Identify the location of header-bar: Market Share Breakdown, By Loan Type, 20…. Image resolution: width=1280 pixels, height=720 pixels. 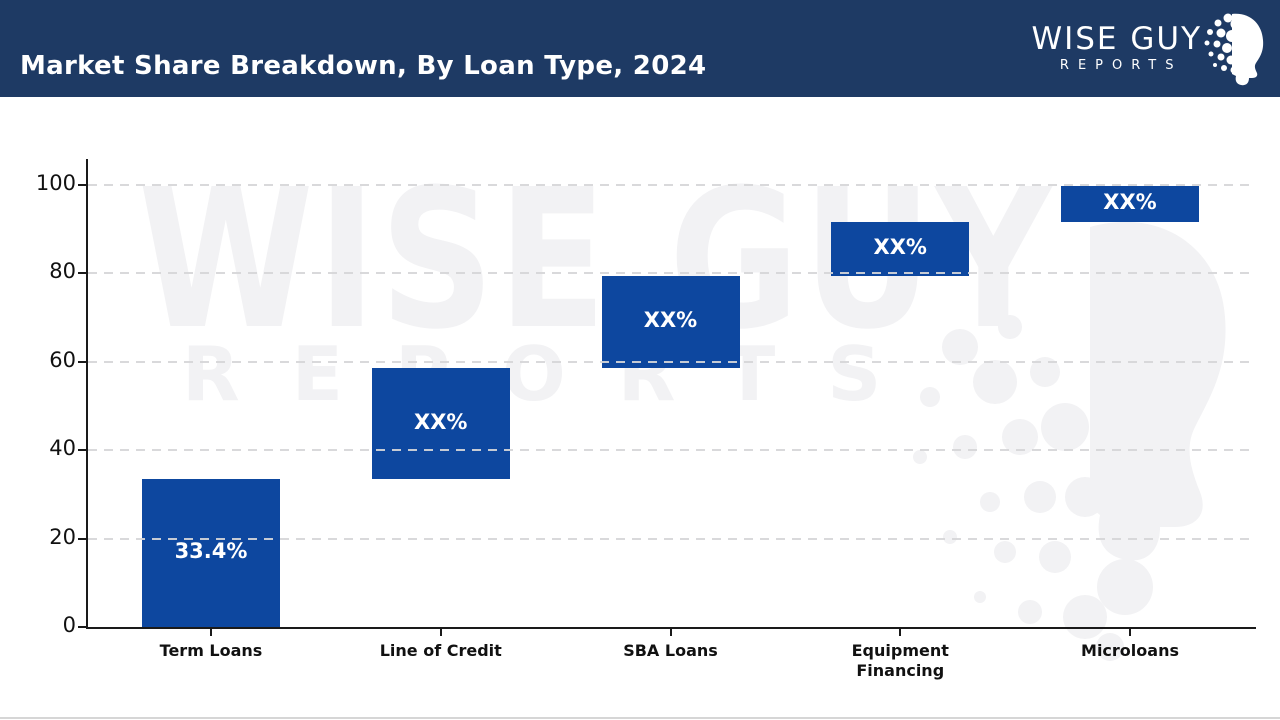
(640, 48).